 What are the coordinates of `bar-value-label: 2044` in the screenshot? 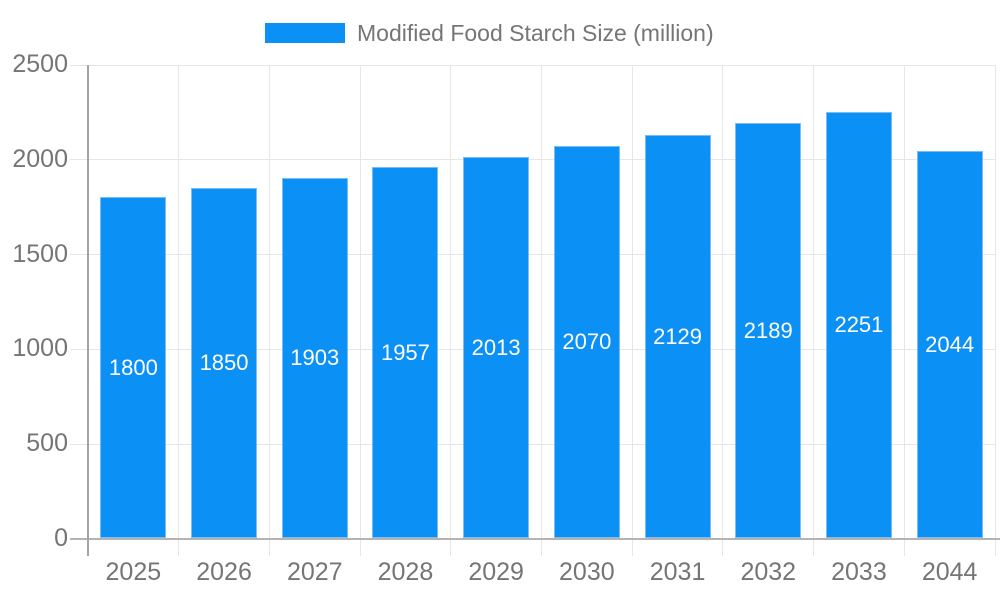 It's located at (950, 344).